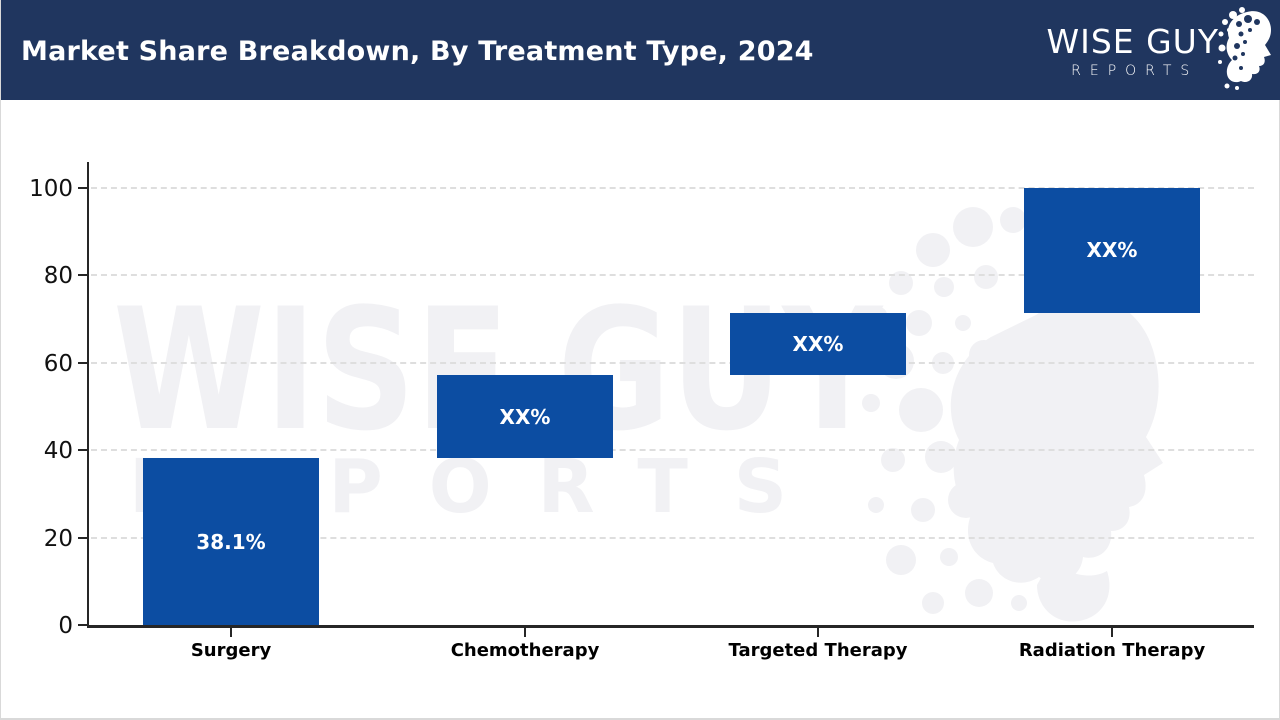  What do you see at coordinates (818, 650) in the screenshot?
I see `category-label: Targeted Therapy` at bounding box center [818, 650].